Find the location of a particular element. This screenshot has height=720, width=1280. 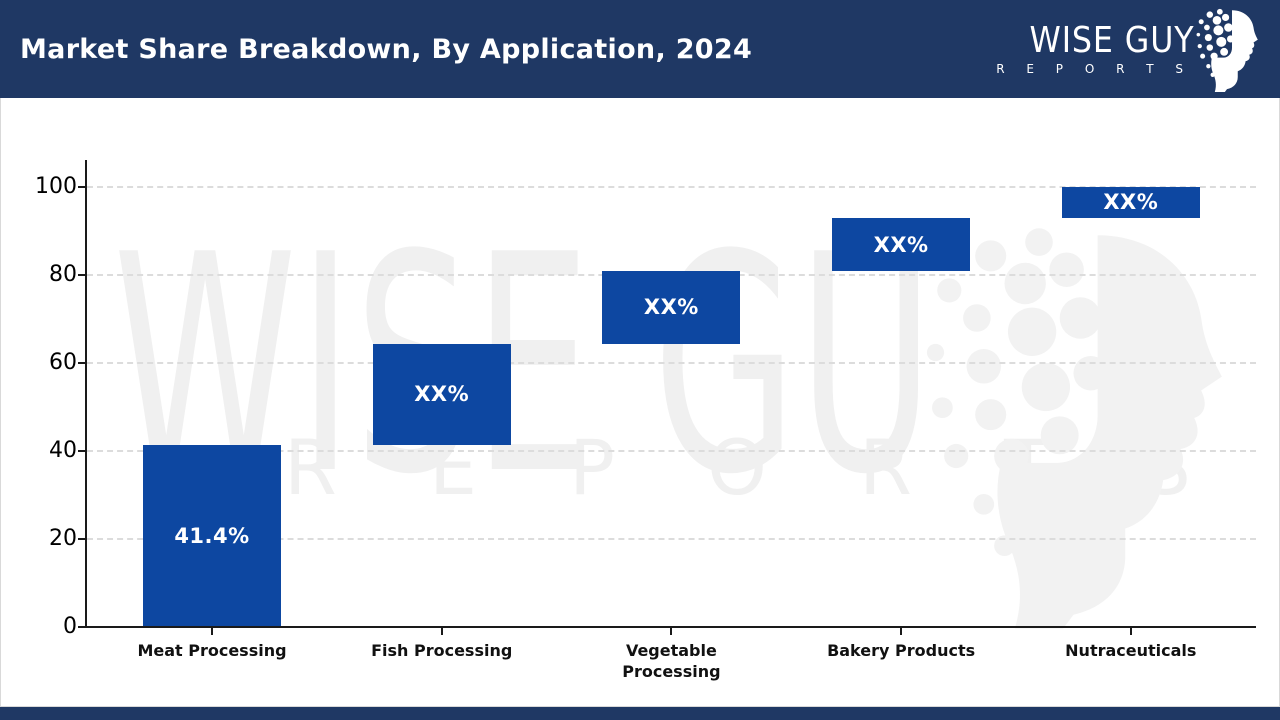

y-tick-label: 40 is located at coordinates (63, 450).